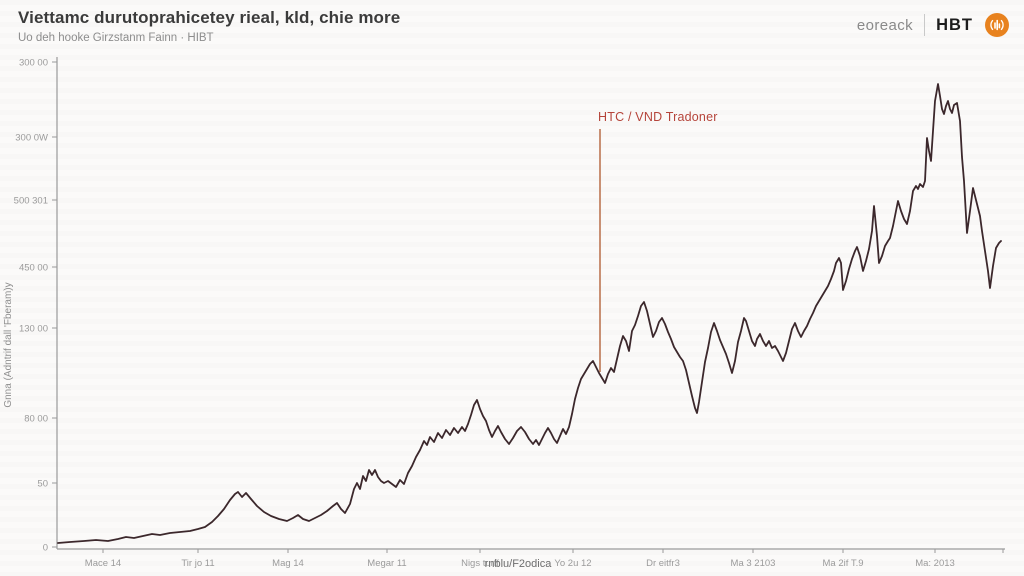  I want to click on brand-wordmark: eoreack, so click(885, 25).